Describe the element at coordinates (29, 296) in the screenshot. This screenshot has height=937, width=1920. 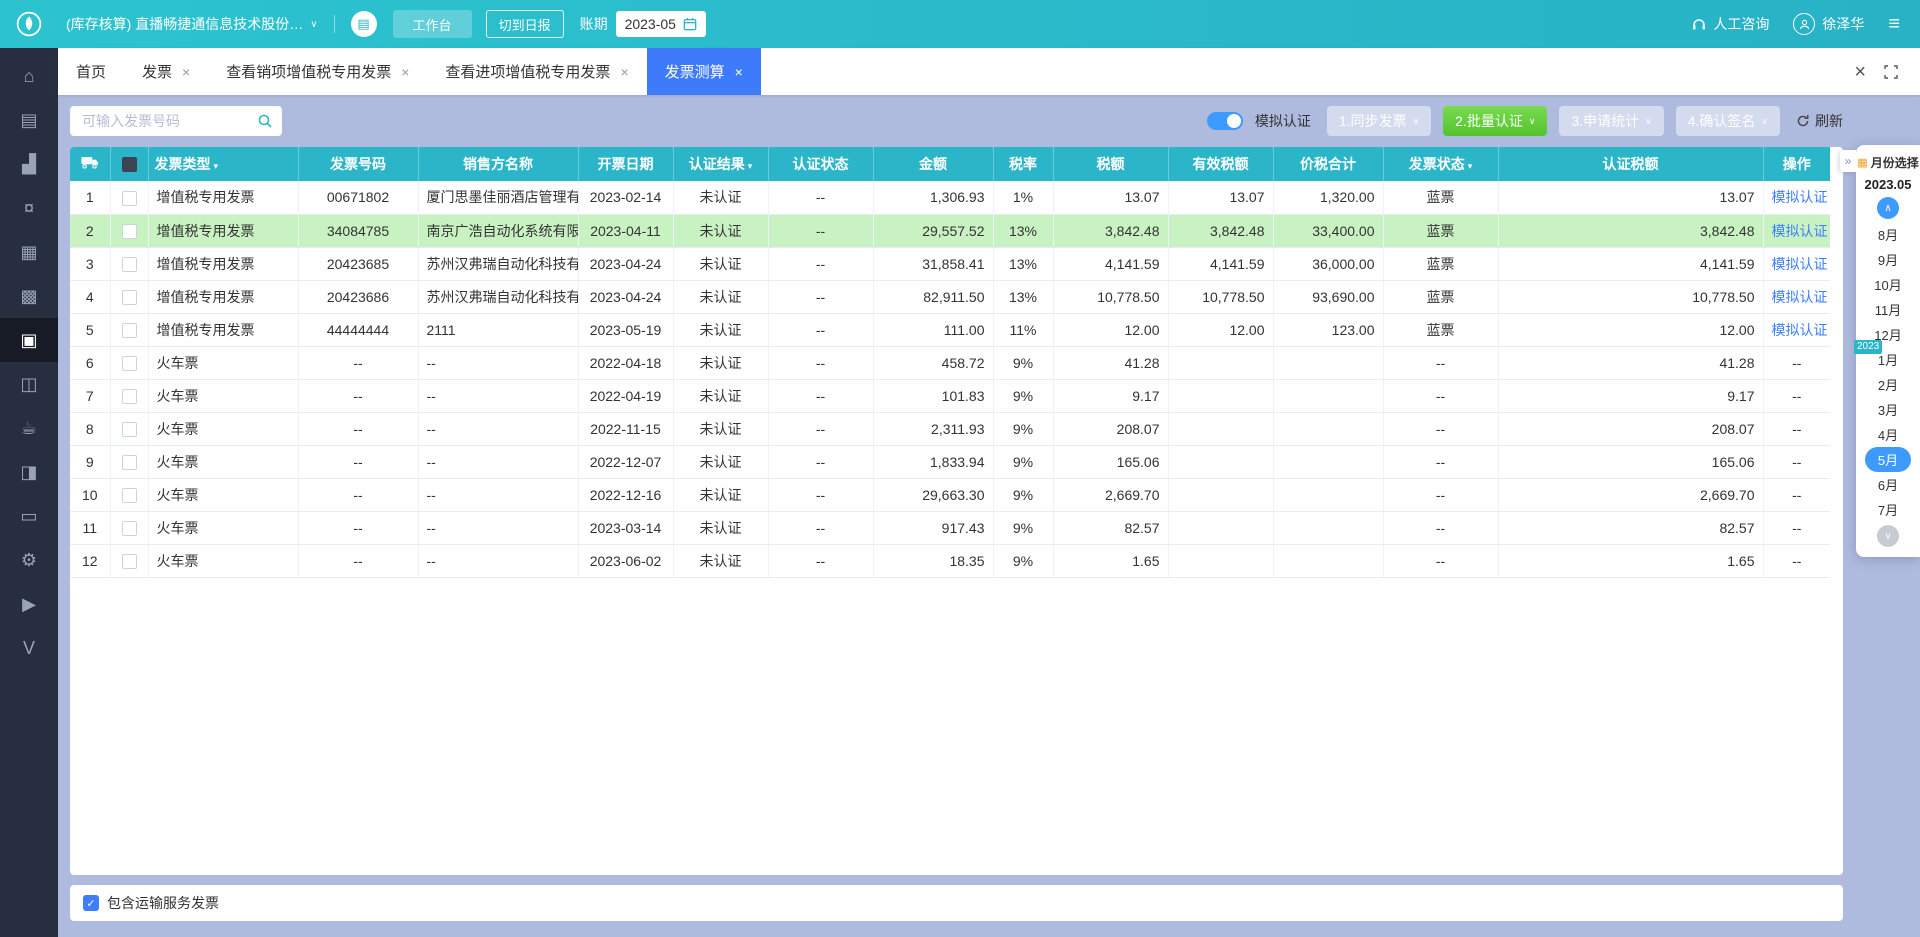
I see `sidebar-item-modules: ▩` at that location.